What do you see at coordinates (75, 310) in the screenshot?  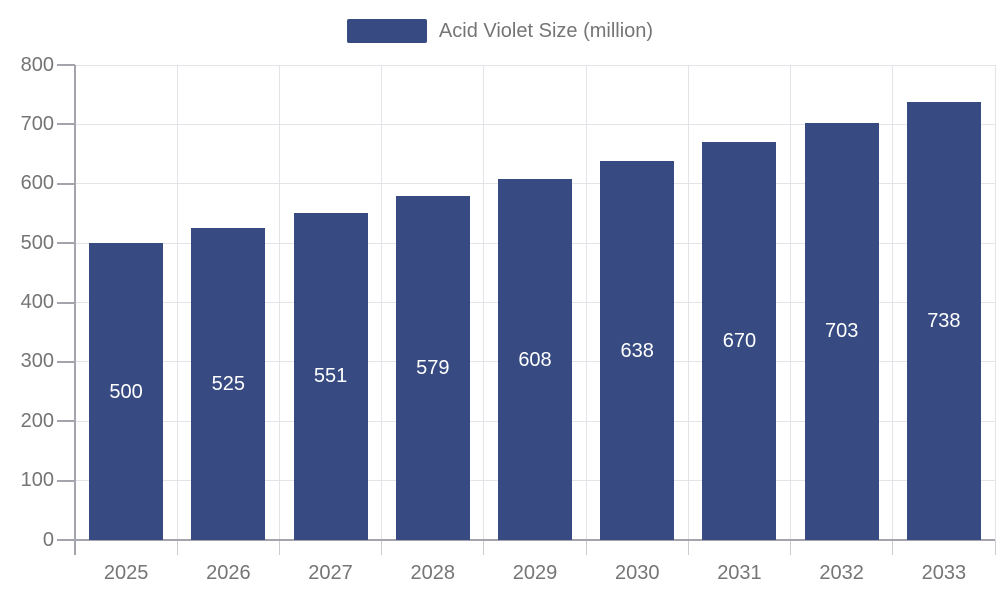 I see `y-axis-line` at bounding box center [75, 310].